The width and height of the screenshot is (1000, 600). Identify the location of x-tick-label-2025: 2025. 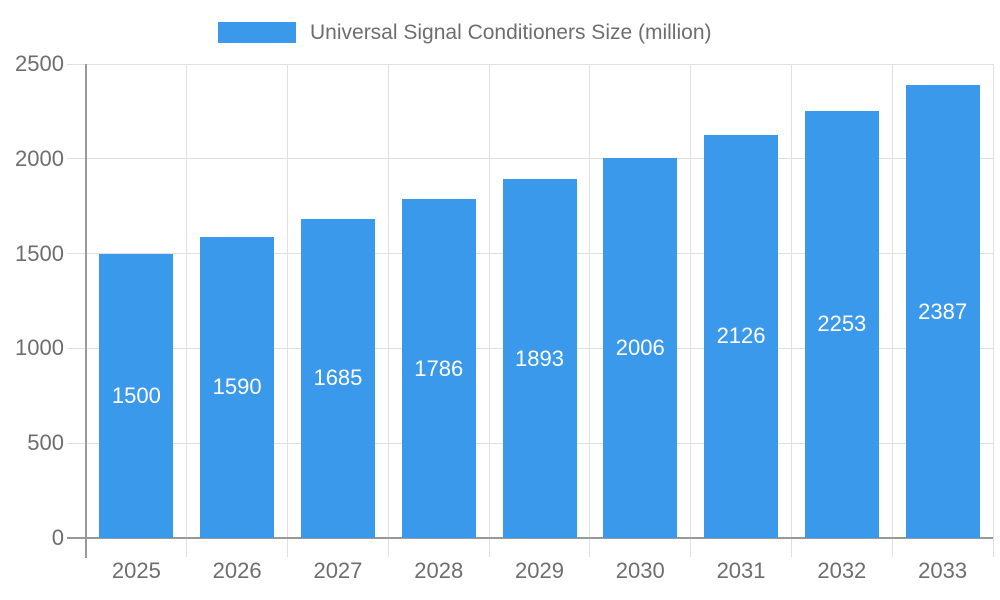
(136, 570).